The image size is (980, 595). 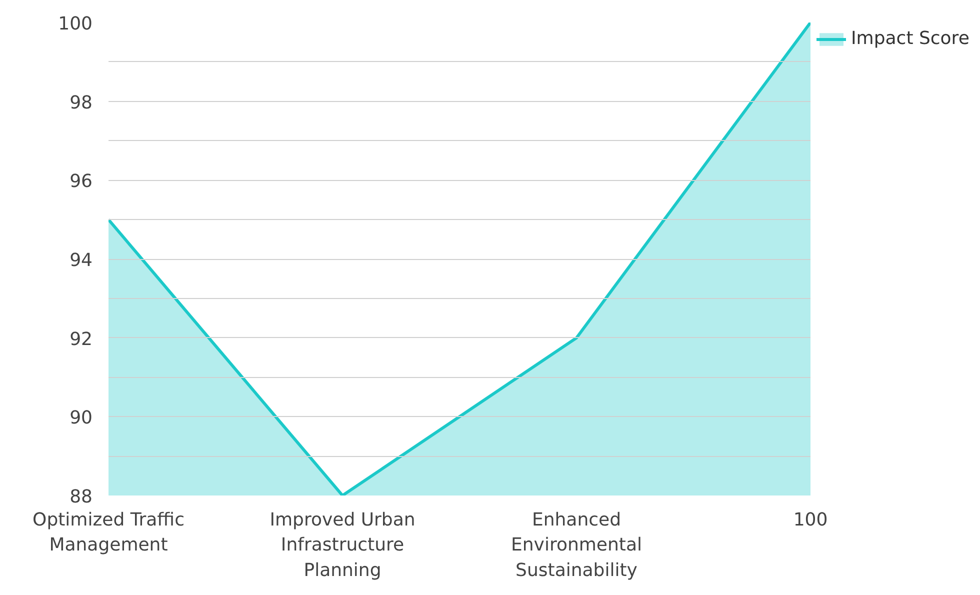 What do you see at coordinates (81, 497) in the screenshot?
I see `y-tick-label: 88` at bounding box center [81, 497].